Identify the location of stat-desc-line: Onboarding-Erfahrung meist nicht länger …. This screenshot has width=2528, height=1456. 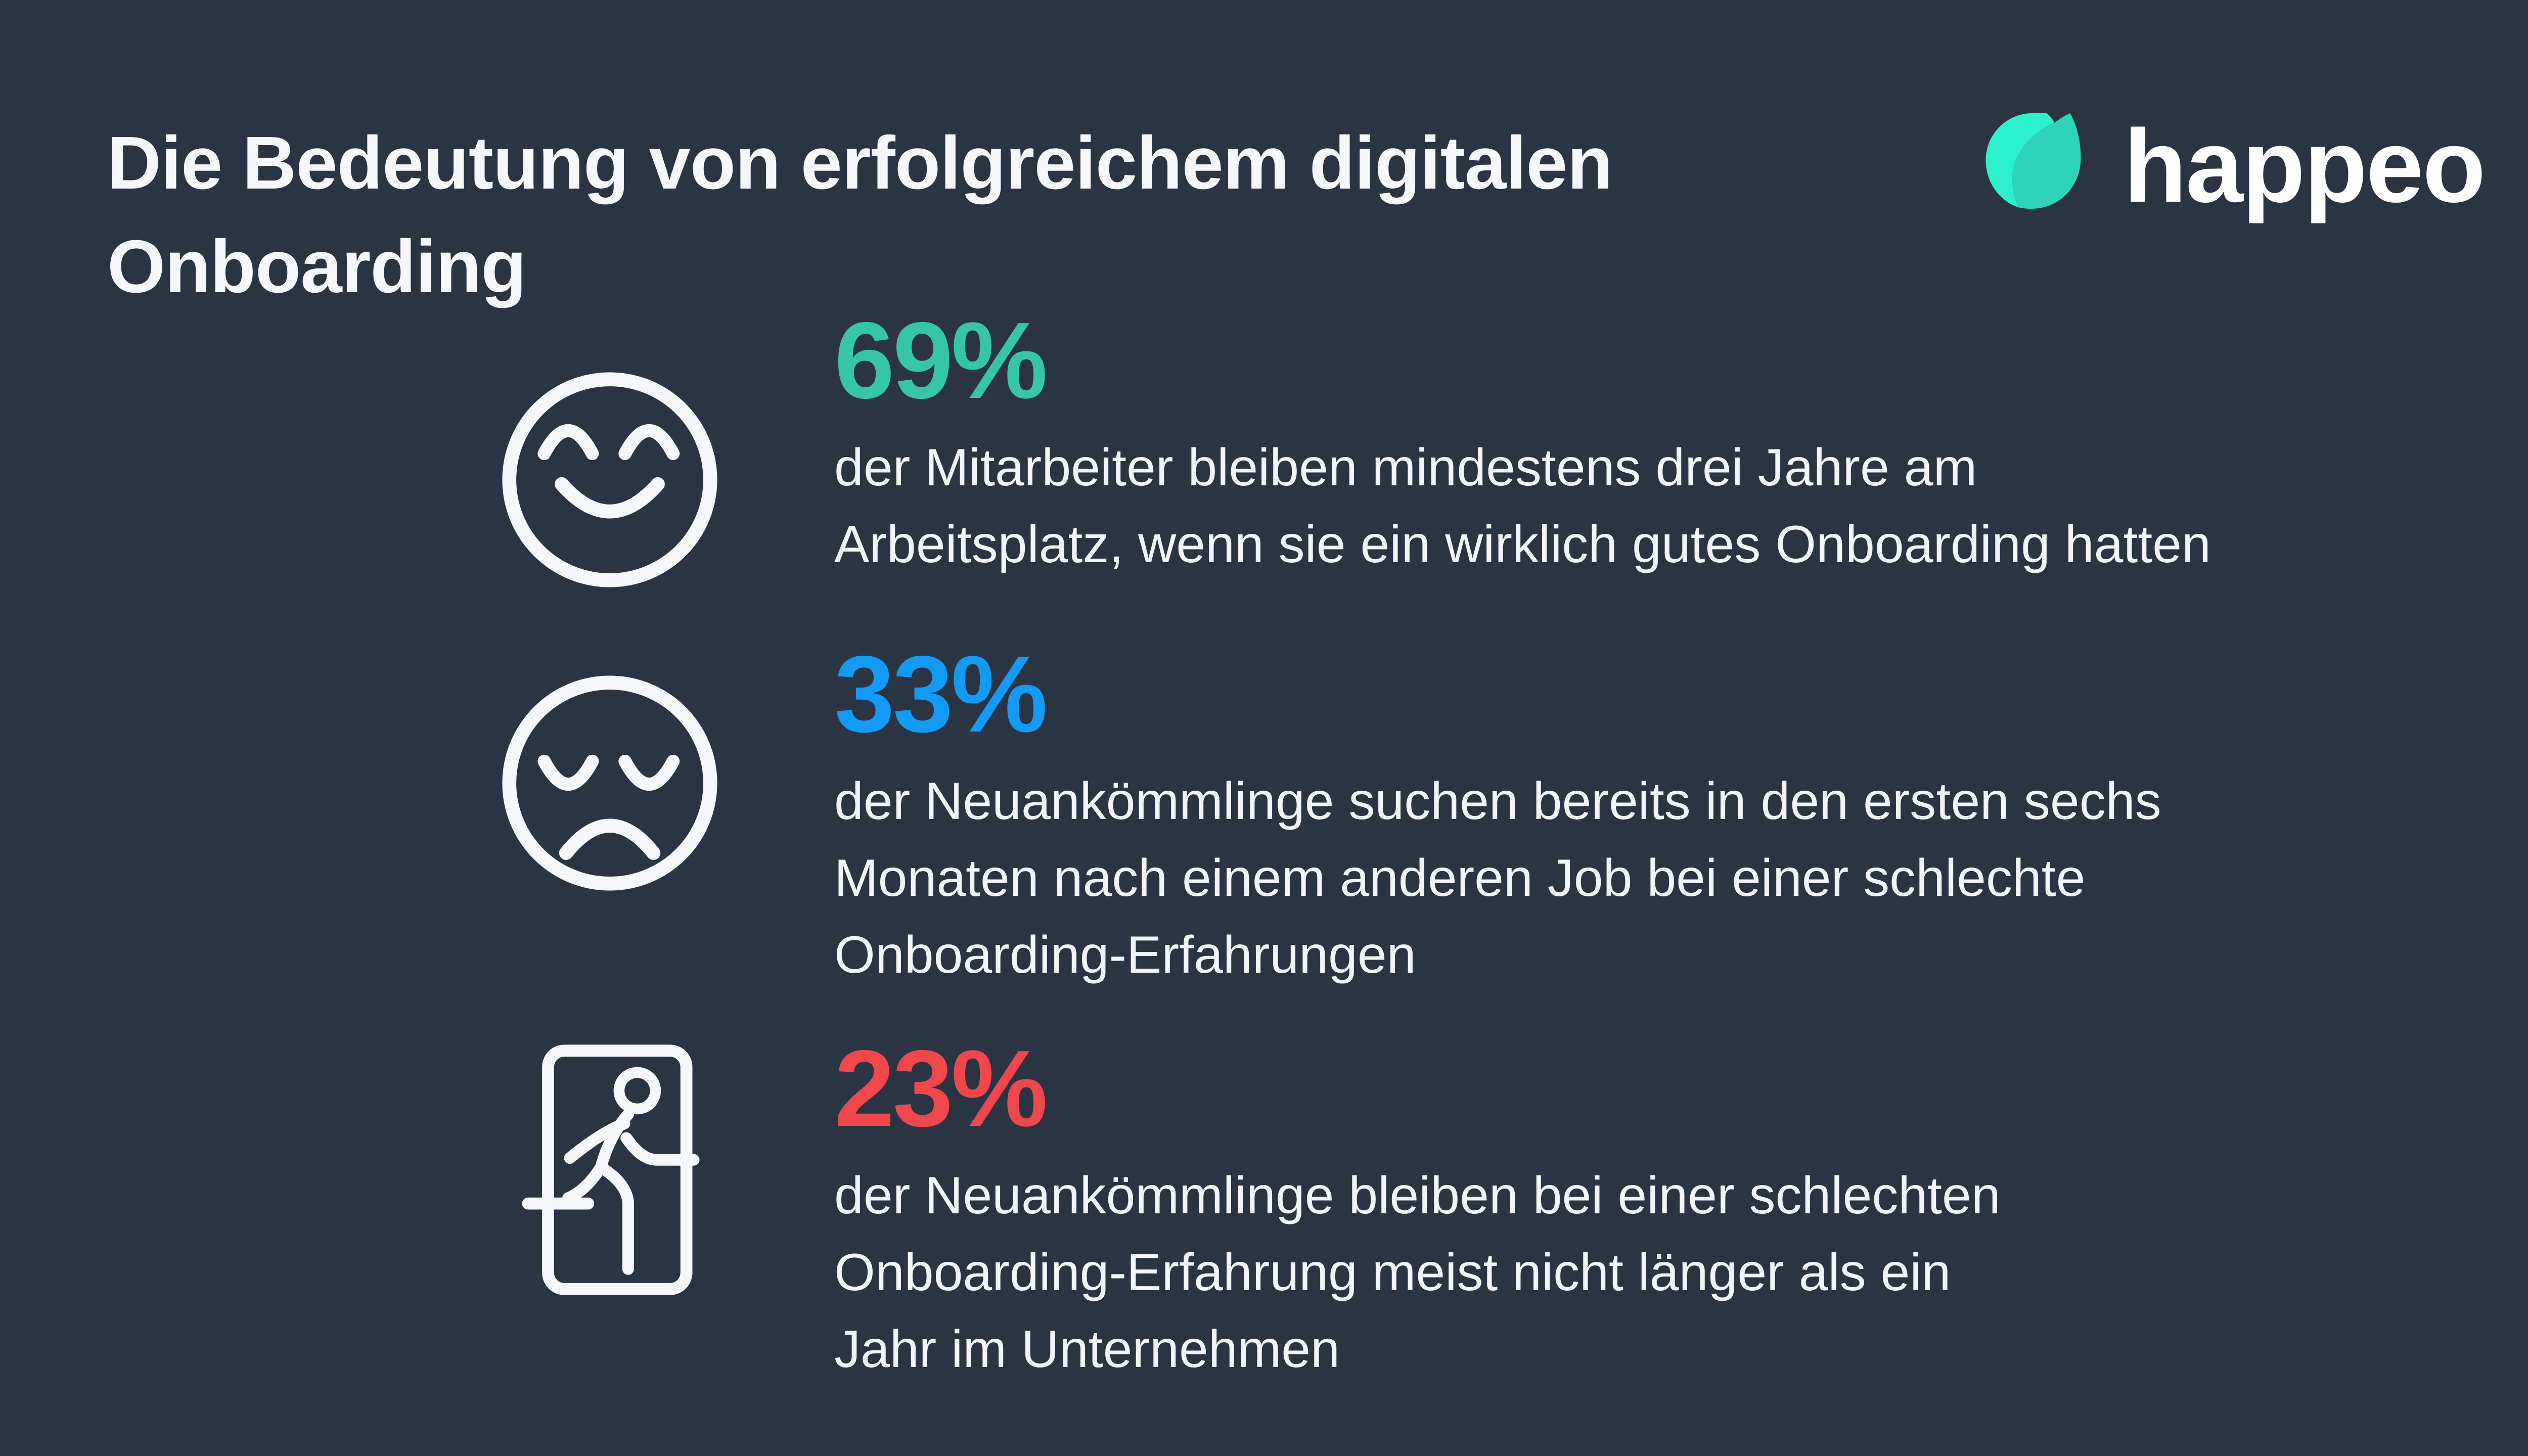
(1392, 1272).